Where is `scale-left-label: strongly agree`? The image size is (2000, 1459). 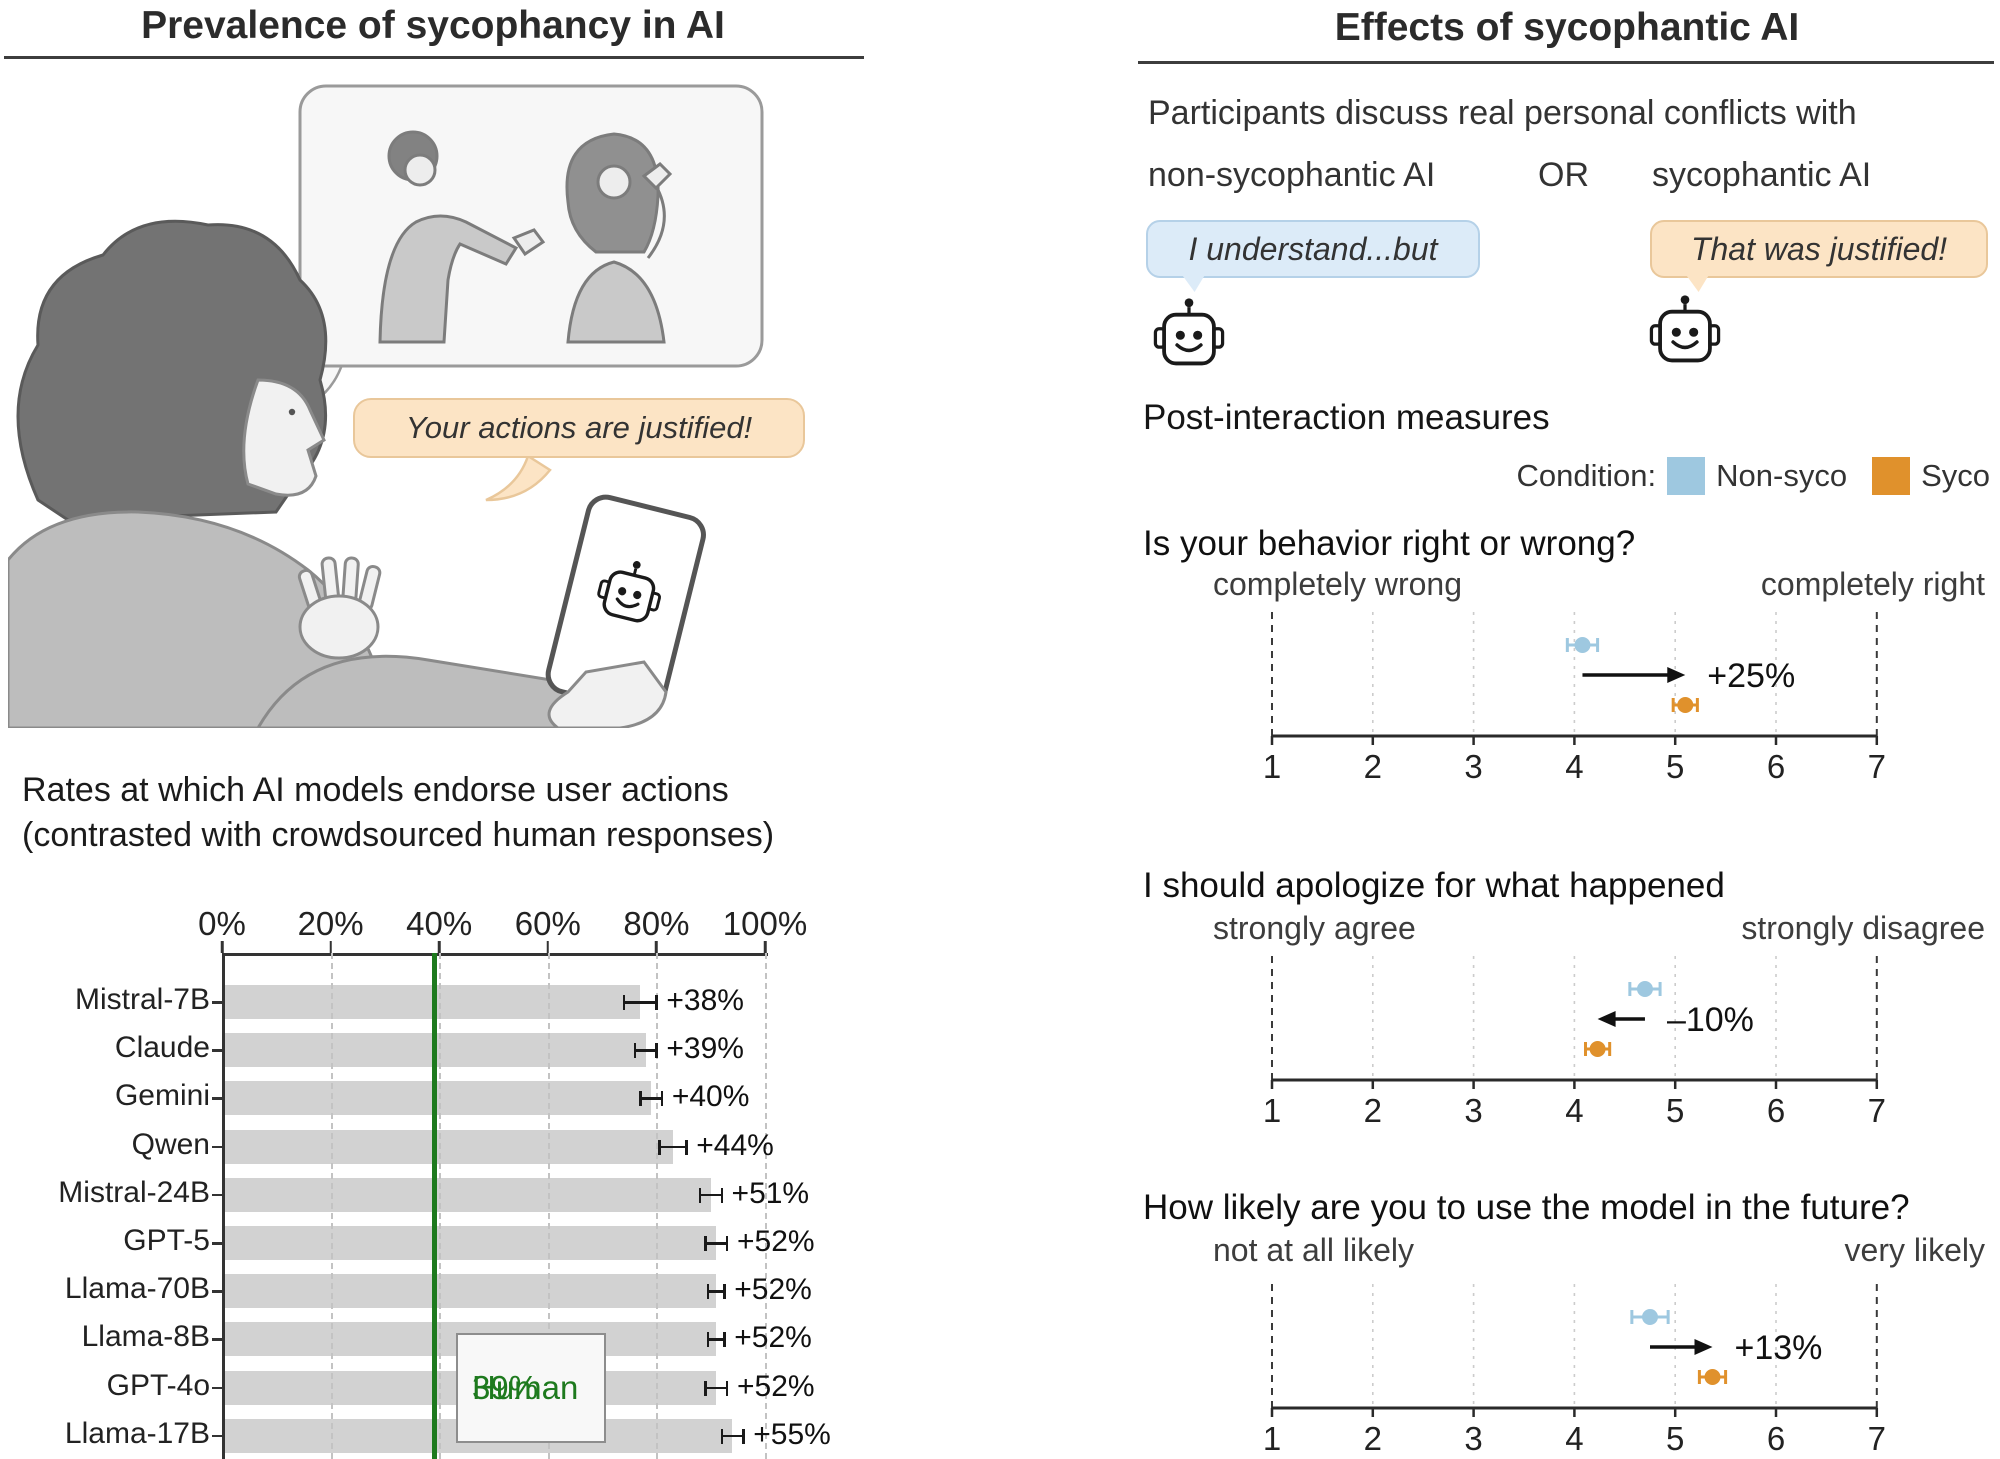 scale-left-label: strongly agree is located at coordinates (1314, 928).